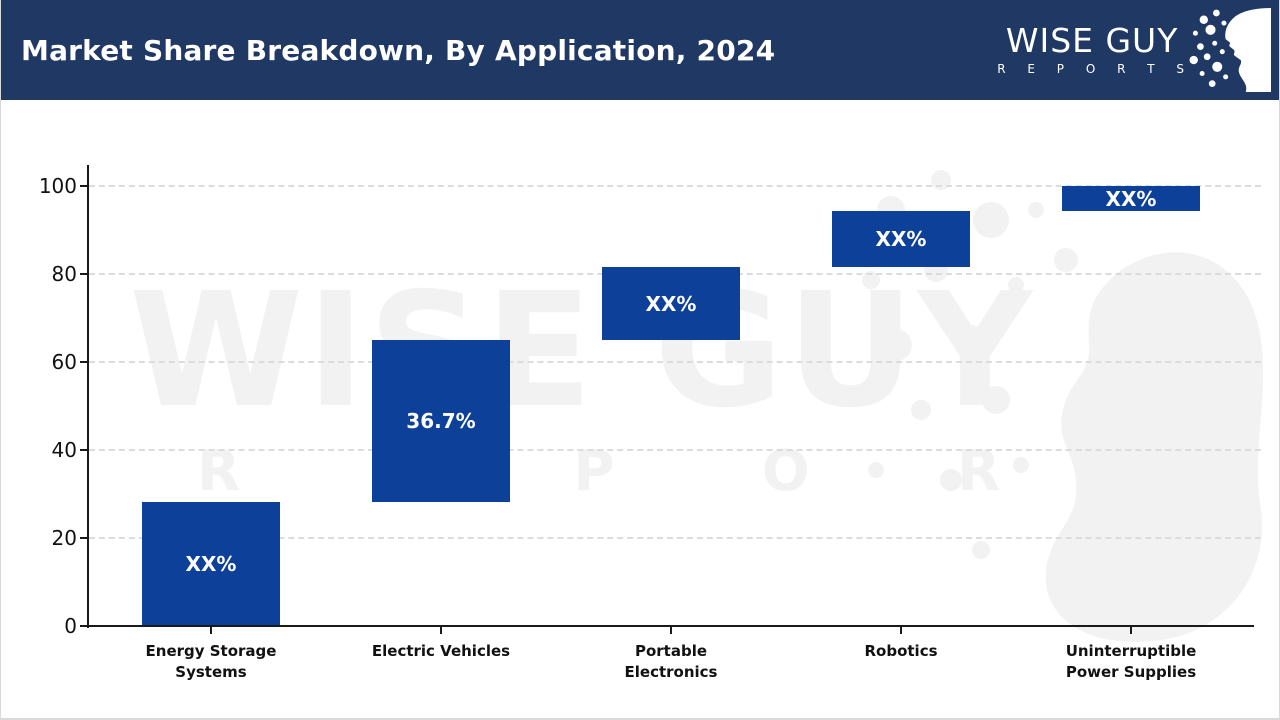 The image size is (1280, 720). What do you see at coordinates (1095, 68) in the screenshot?
I see `brand-subtitle: R E P O R T S` at bounding box center [1095, 68].